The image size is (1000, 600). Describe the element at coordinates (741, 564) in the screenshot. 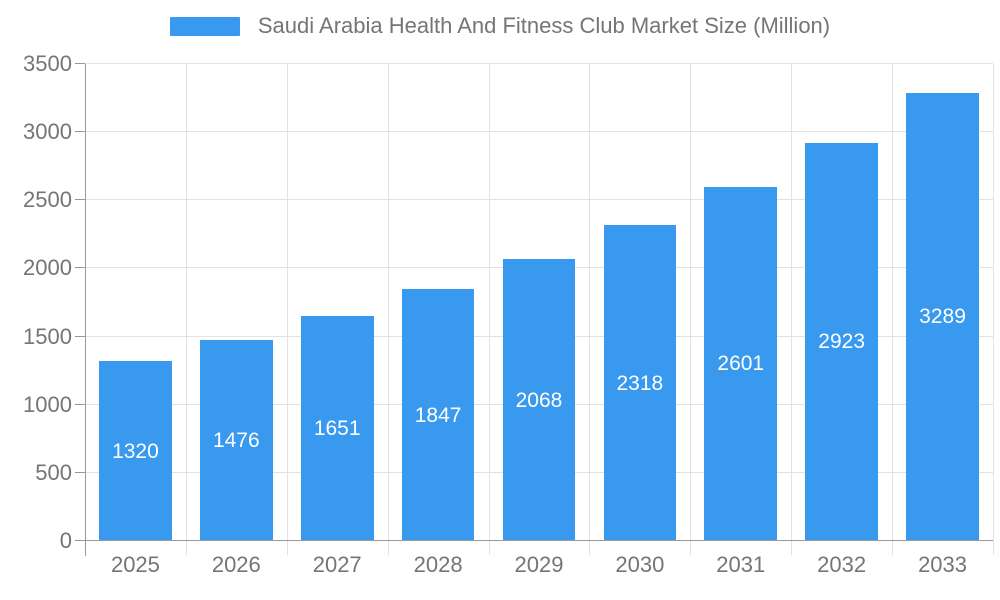

I see `x-tick-label: 2031` at that location.